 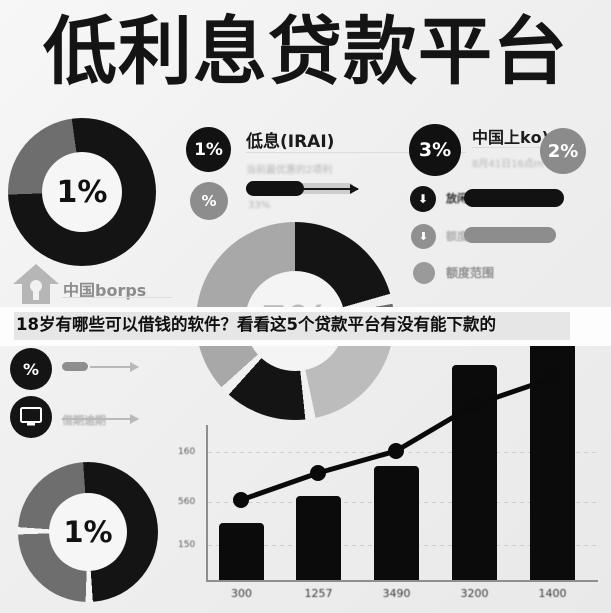 I want to click on divider-borps, so click(x=117, y=297).